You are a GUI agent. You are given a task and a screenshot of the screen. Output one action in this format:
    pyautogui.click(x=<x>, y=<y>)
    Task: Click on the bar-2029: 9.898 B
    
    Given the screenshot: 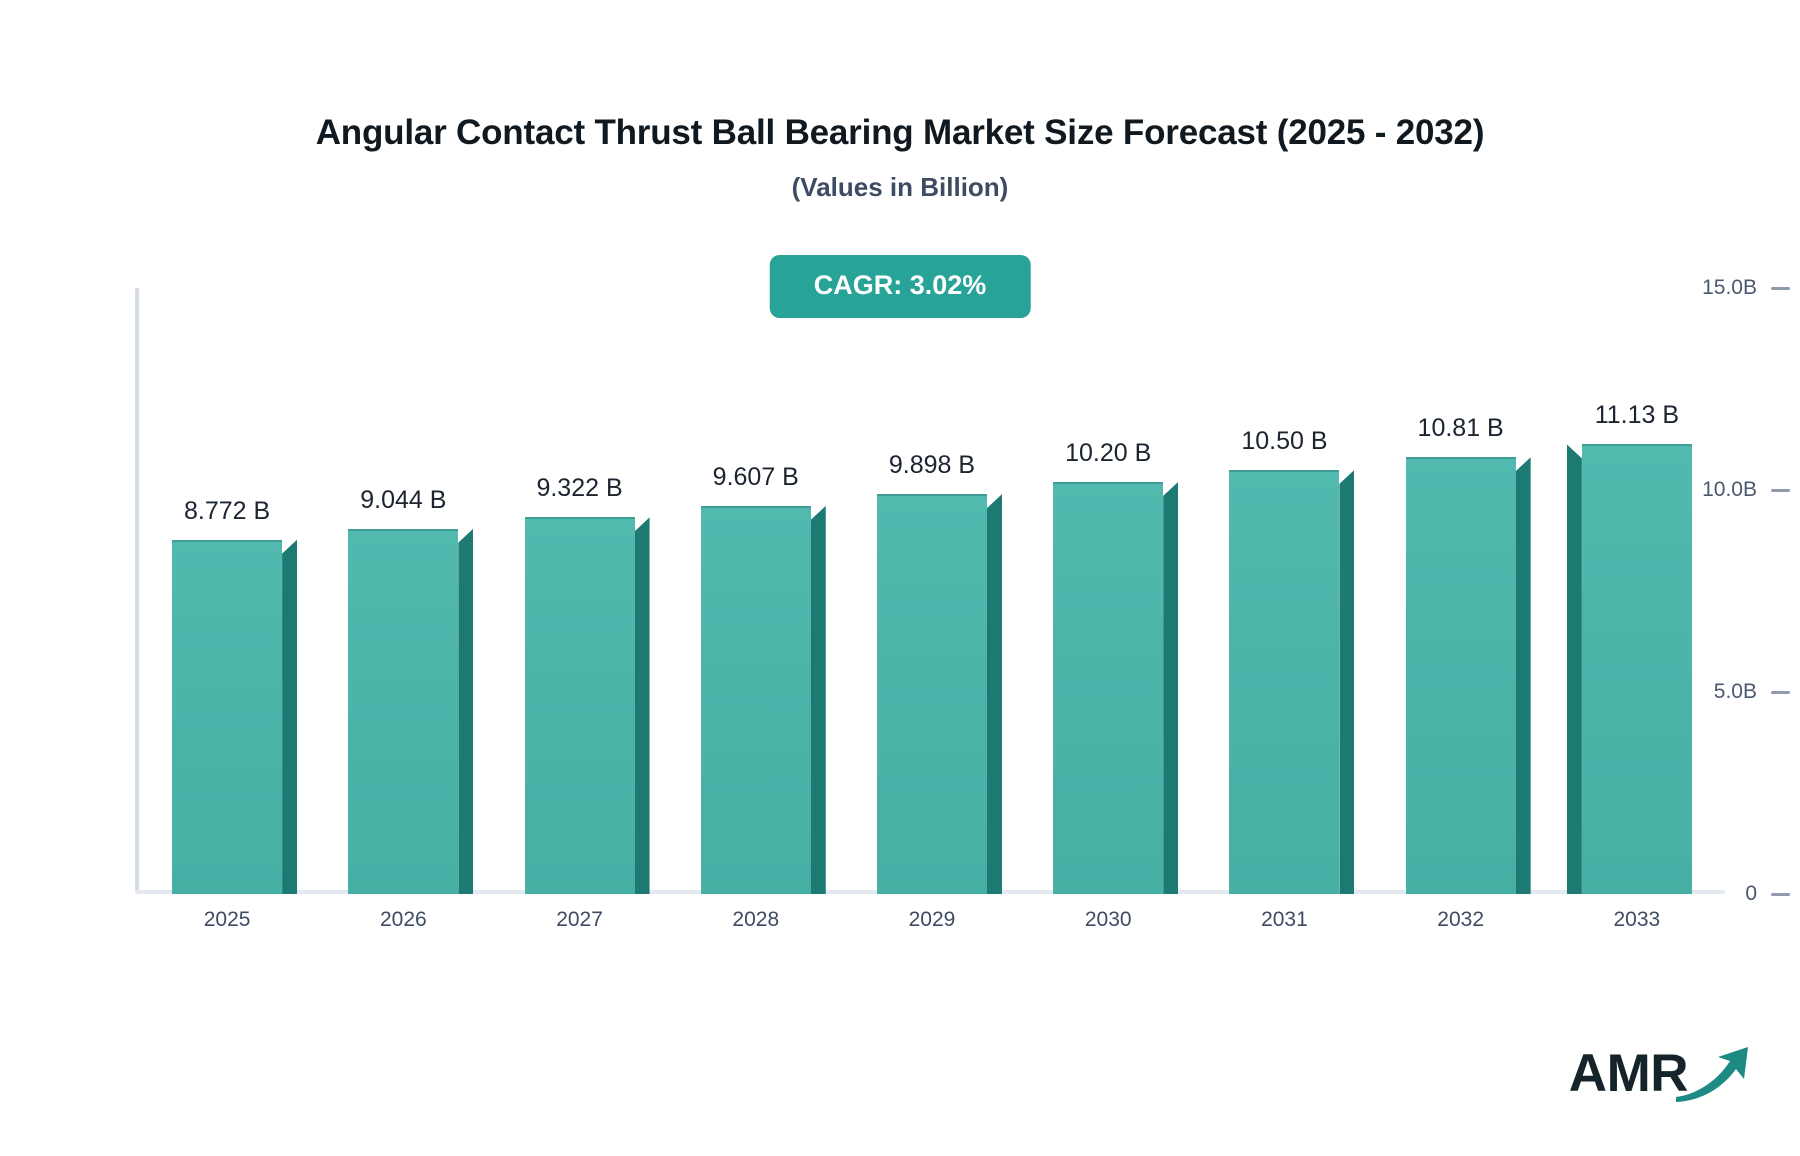 What is the action you would take?
    pyautogui.click(x=939, y=672)
    